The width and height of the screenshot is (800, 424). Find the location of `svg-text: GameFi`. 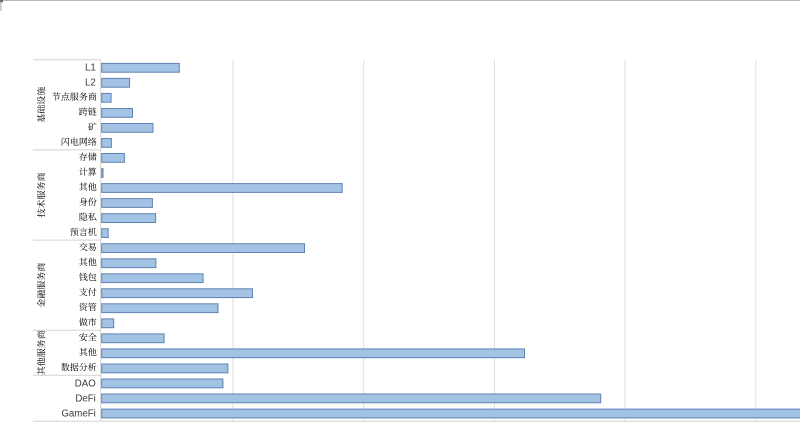

svg-text: GameFi is located at coordinates (78, 413).